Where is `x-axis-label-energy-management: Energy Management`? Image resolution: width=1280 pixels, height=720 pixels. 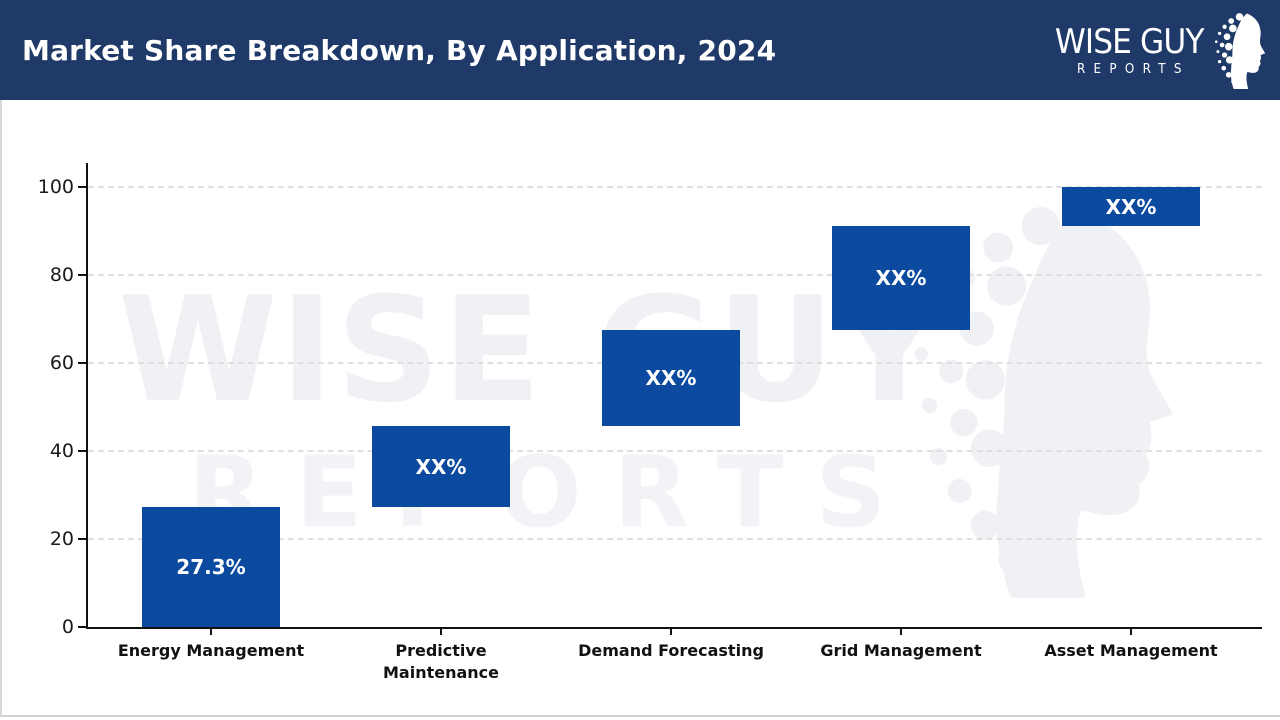
x-axis-label-energy-management: Energy Management is located at coordinates (211, 650).